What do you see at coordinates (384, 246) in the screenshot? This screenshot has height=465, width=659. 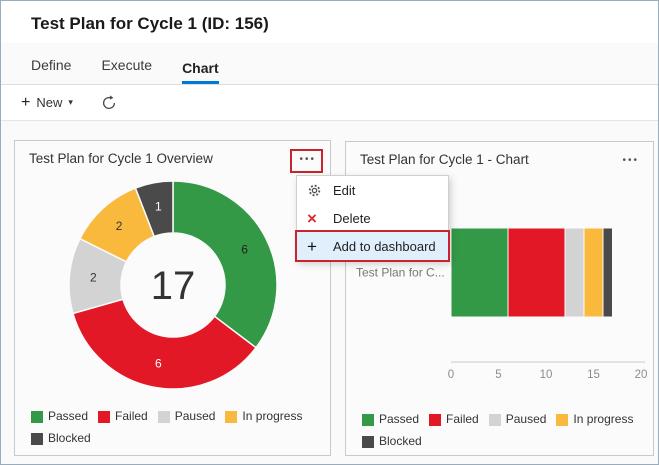 I see `menu-item-label: Add to dashboard` at bounding box center [384, 246].